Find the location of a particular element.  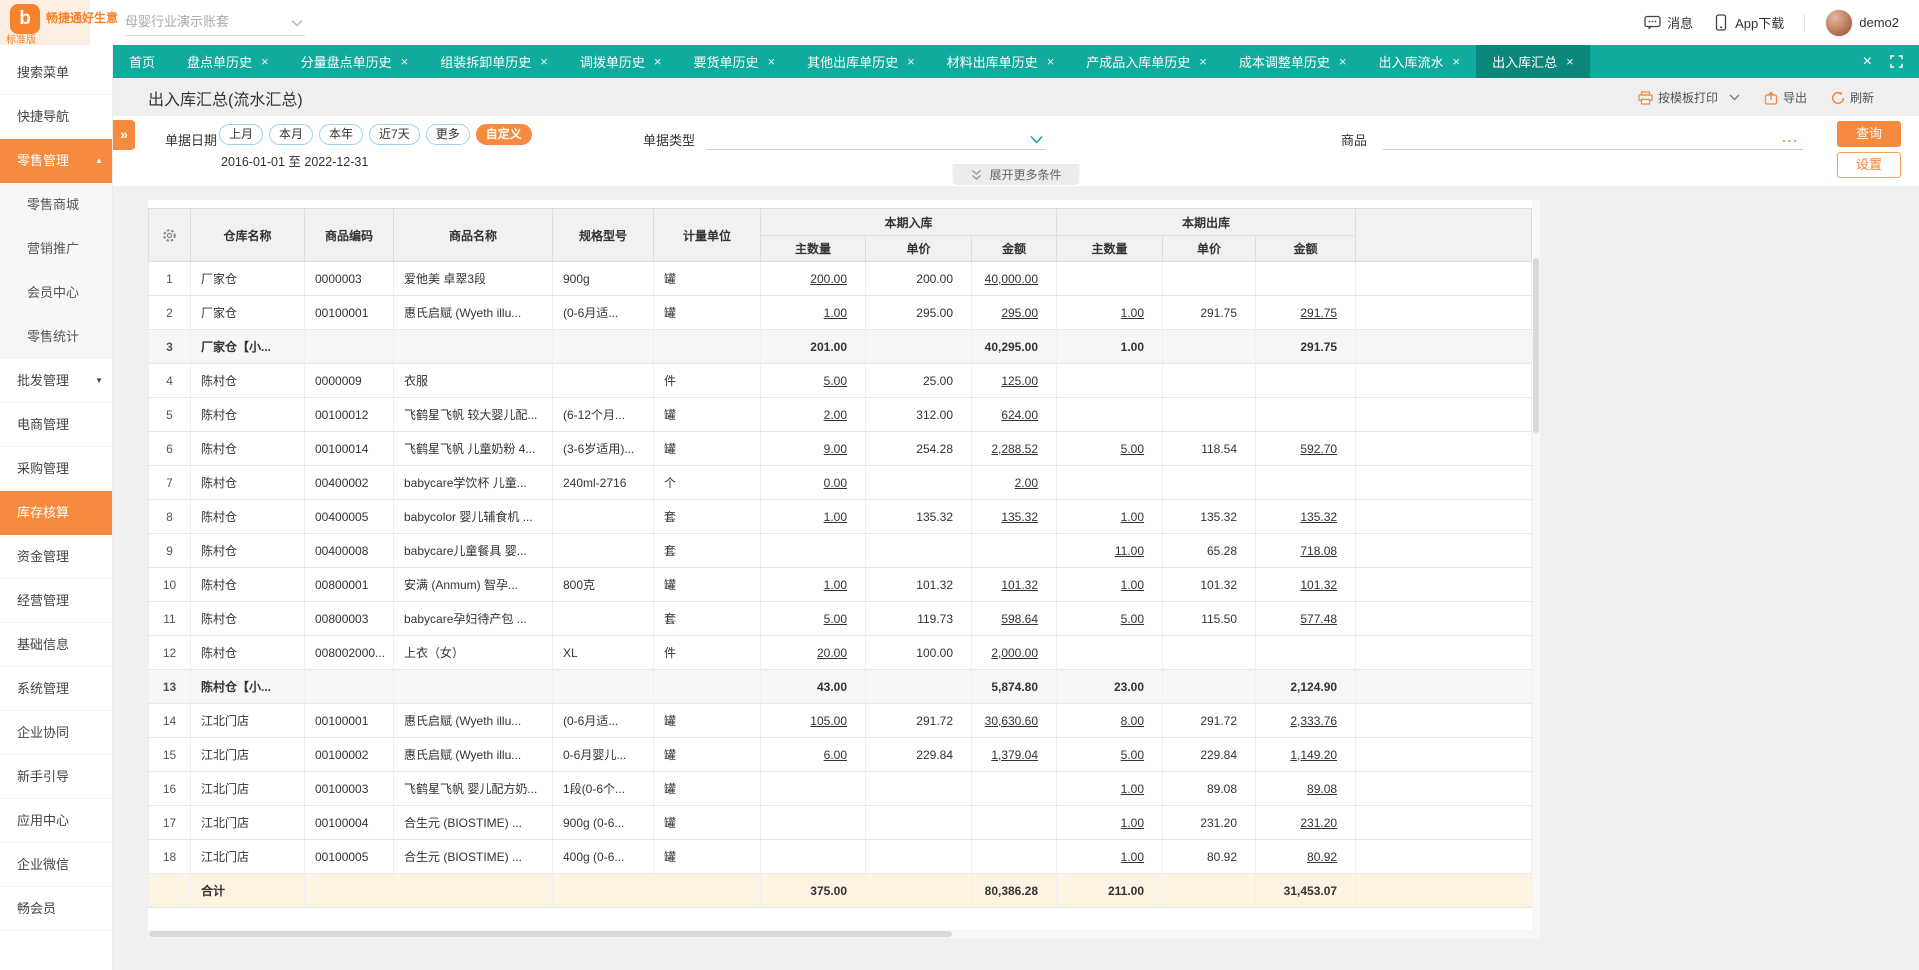

sidebar-item-0: 搜索菜单 is located at coordinates (56, 73).